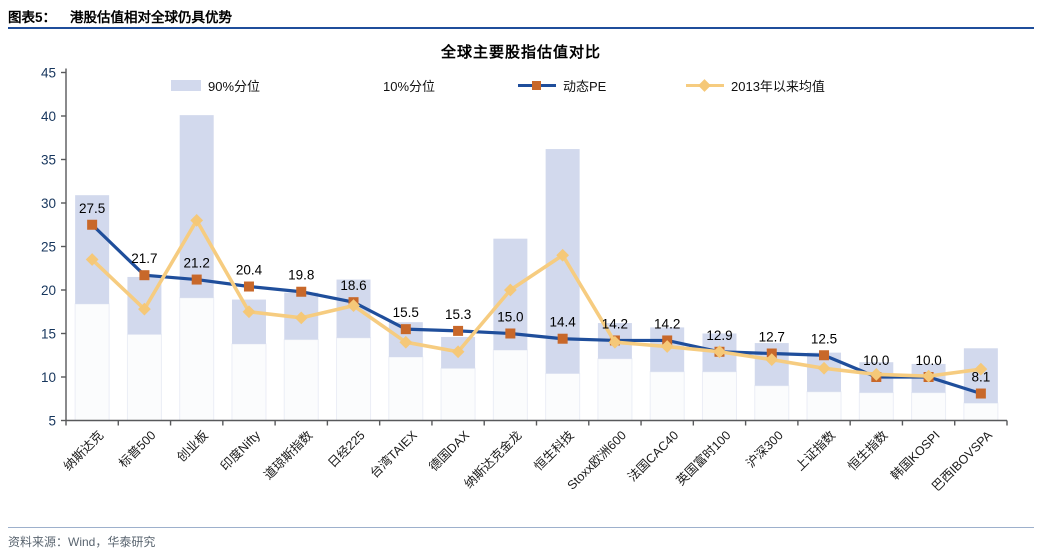 The image size is (1042, 551). I want to click on pe-value-label: 20.4, so click(249, 270).